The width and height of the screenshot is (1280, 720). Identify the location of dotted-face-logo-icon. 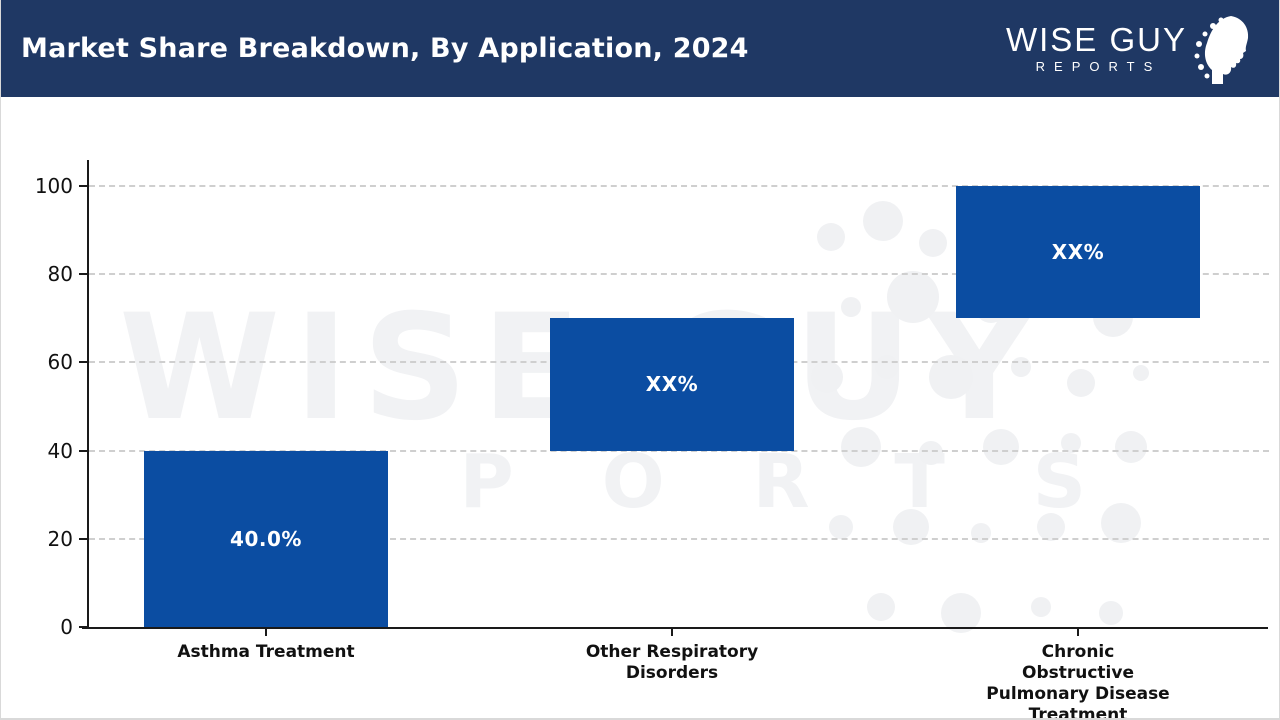
(1221, 49).